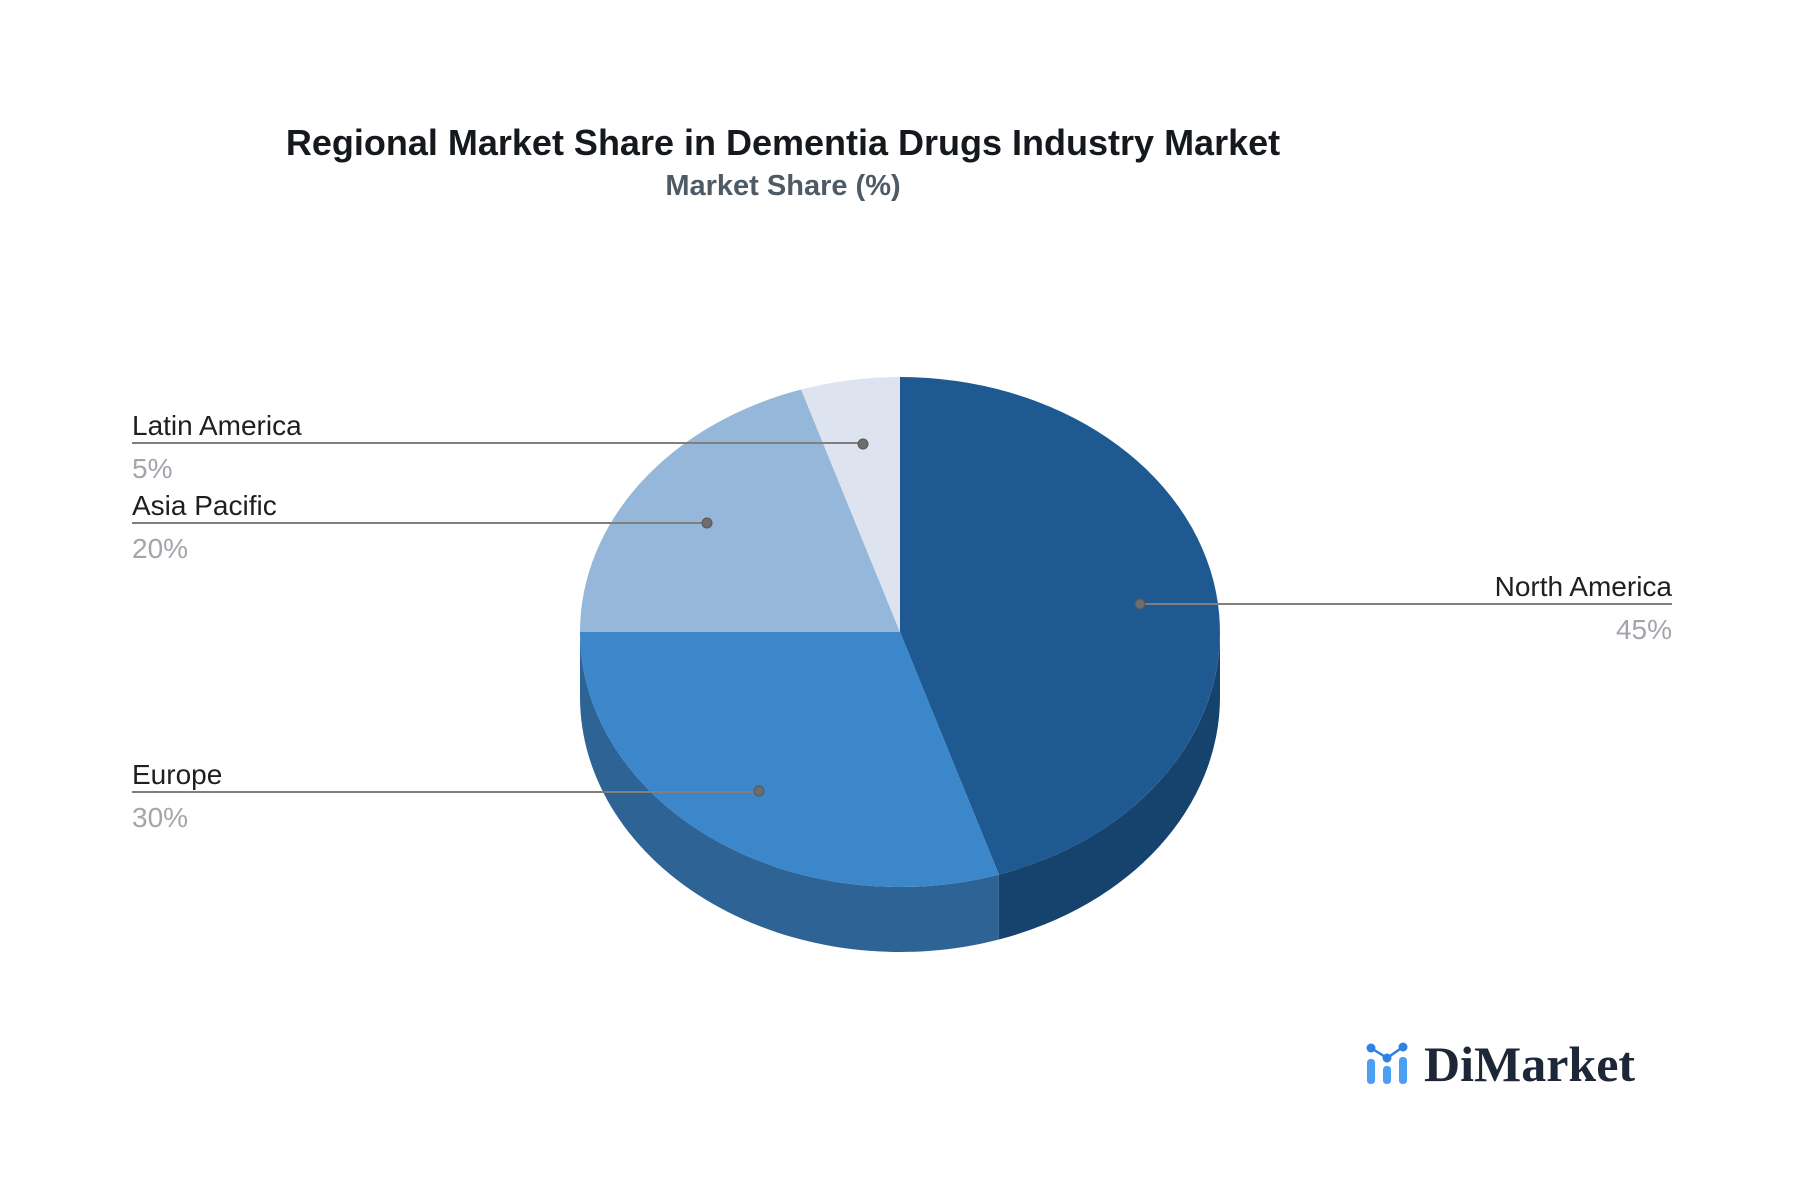 This screenshot has height=1196, width=1800. What do you see at coordinates (217, 425) in the screenshot?
I see `label-latin-america: Latin America` at bounding box center [217, 425].